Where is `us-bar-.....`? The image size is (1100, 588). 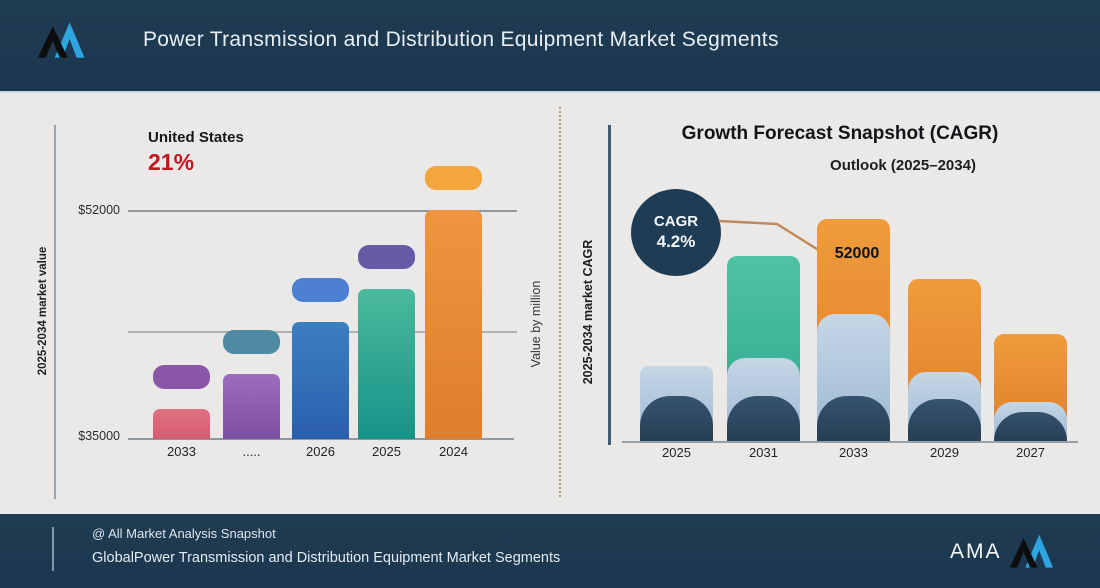
us-bar-..... is located at coordinates (251, 406).